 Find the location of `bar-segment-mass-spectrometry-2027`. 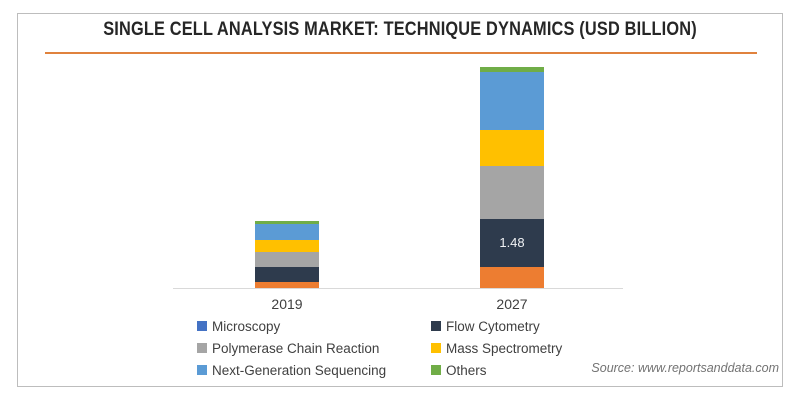

bar-segment-mass-spectrometry-2027 is located at coordinates (512, 148).